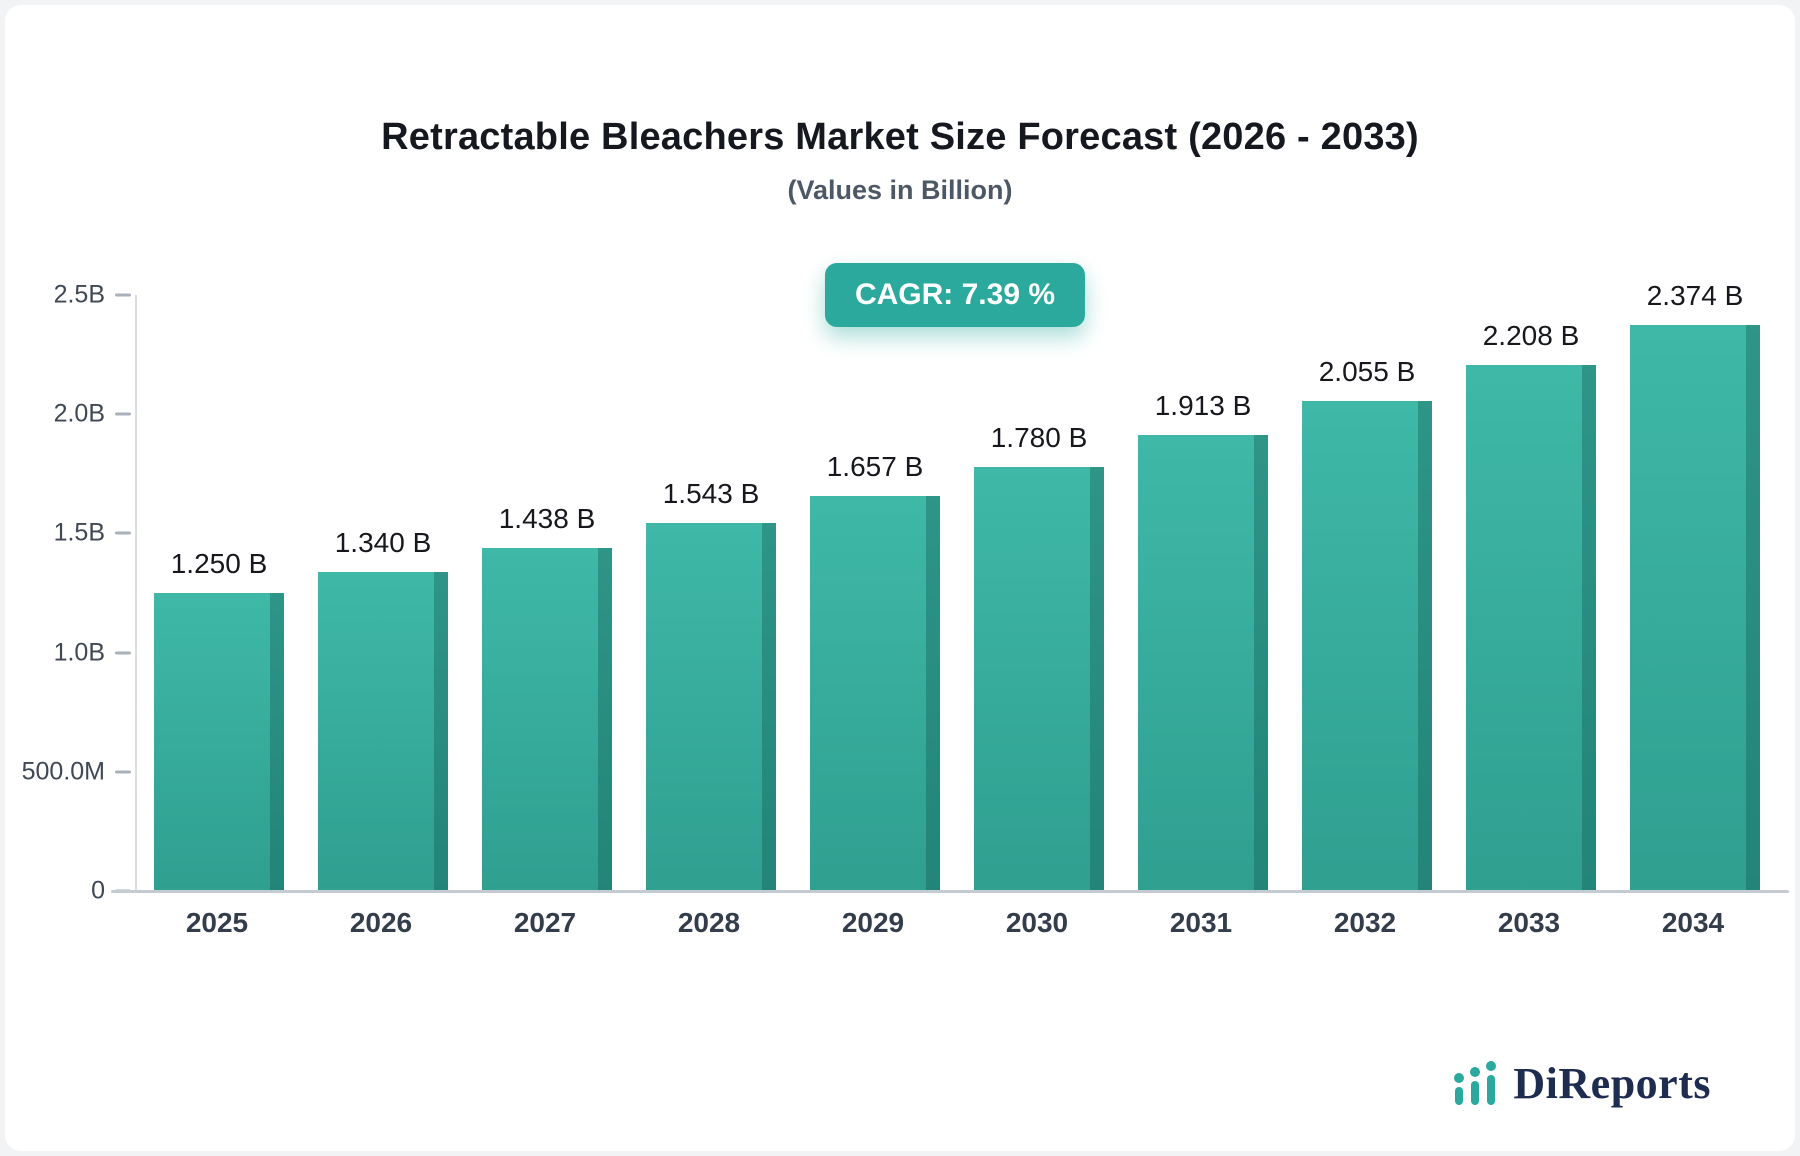 Image resolution: width=1800 pixels, height=1156 pixels. I want to click on x-axis-labels: 2025 2026 2027 2028 2029 2030 2031 2032 2033 2034, so click(955, 923).